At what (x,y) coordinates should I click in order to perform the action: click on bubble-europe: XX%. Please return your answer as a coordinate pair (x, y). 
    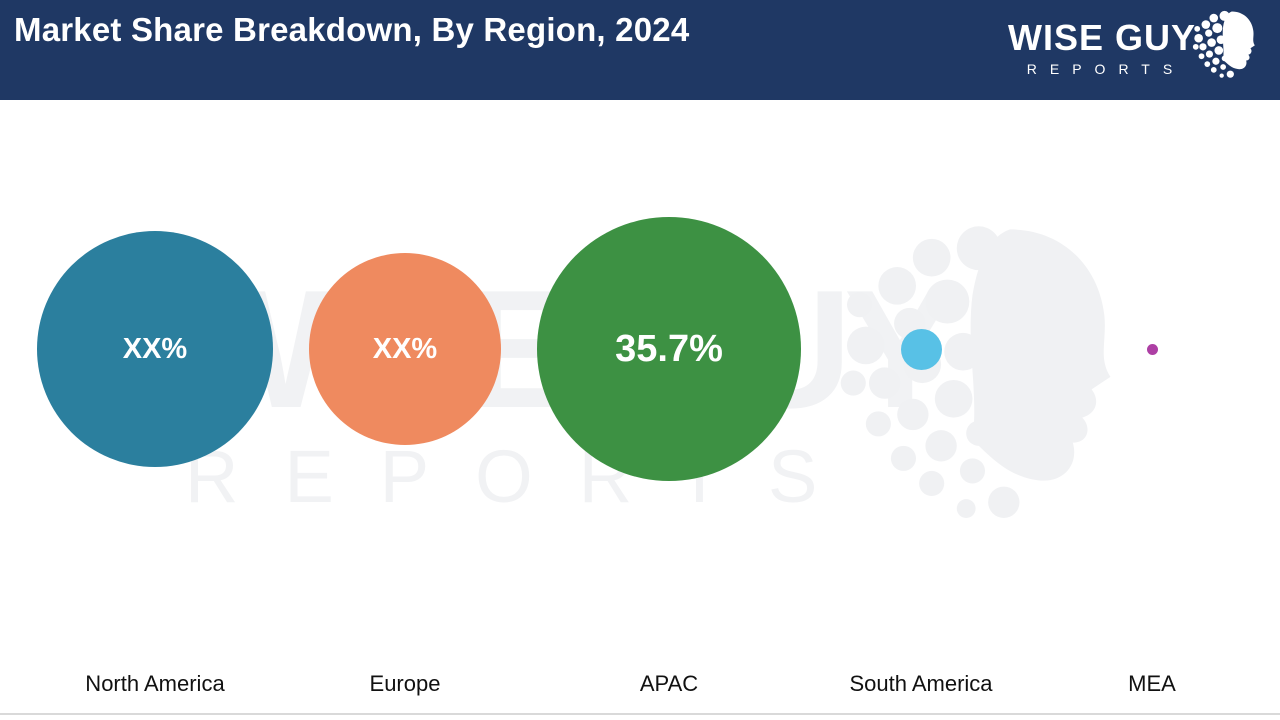
    Looking at the image, I should click on (405, 349).